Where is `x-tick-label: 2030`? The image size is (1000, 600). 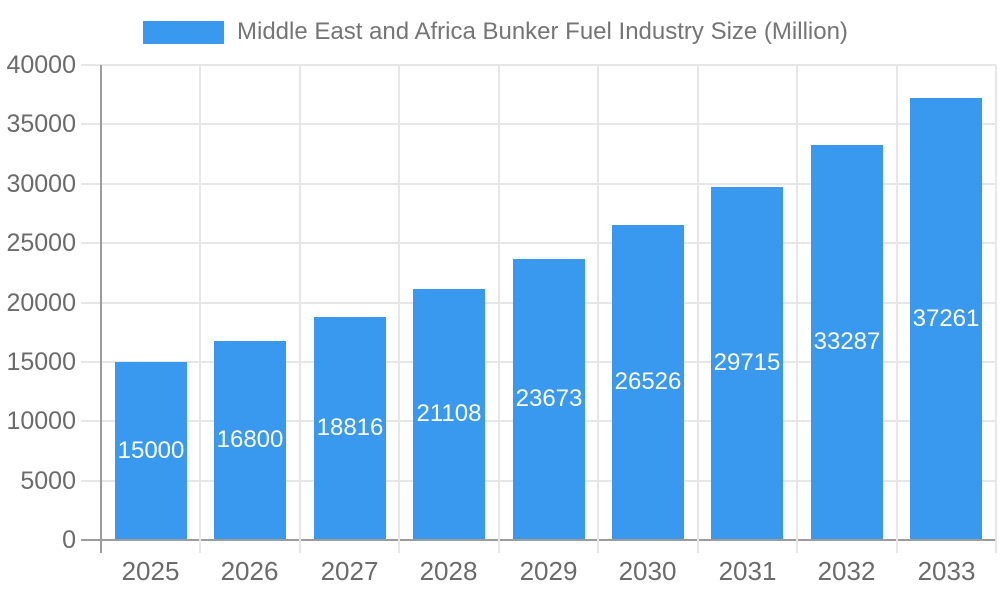 x-tick-label: 2030 is located at coordinates (647, 571).